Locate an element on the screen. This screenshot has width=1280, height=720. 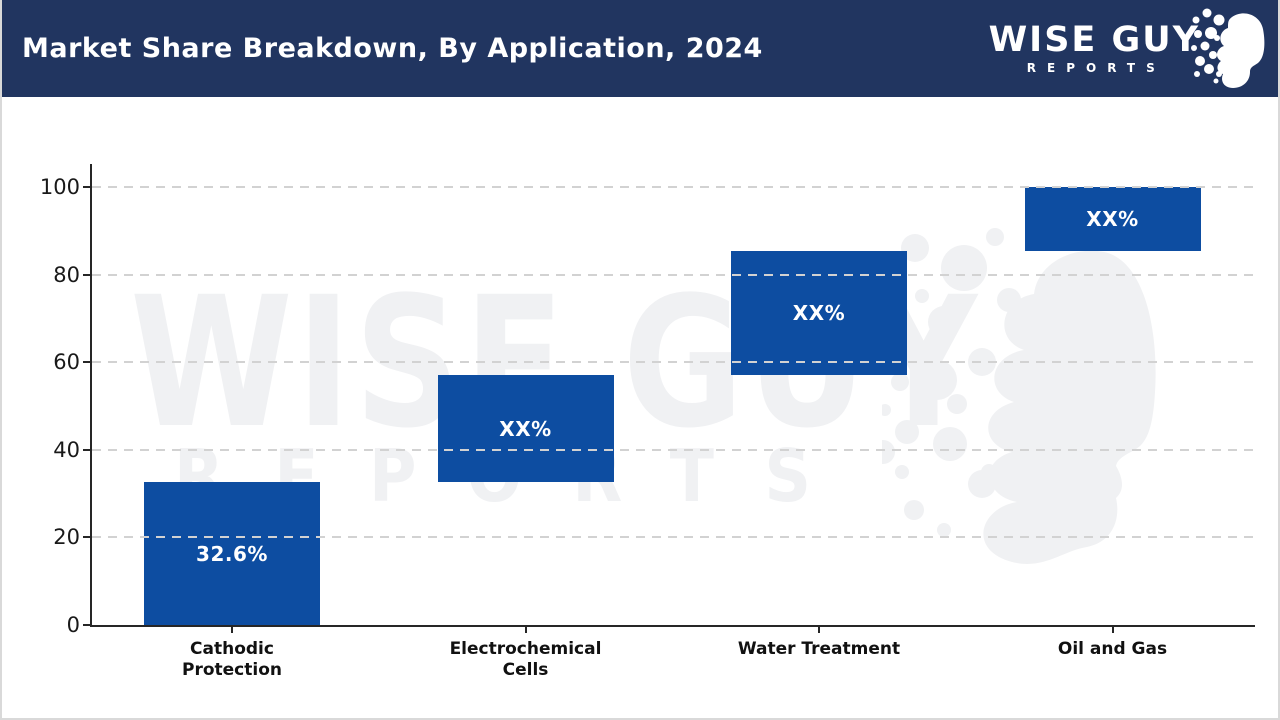
logo-subtitle: REPORTS is located at coordinates (1096, 67).